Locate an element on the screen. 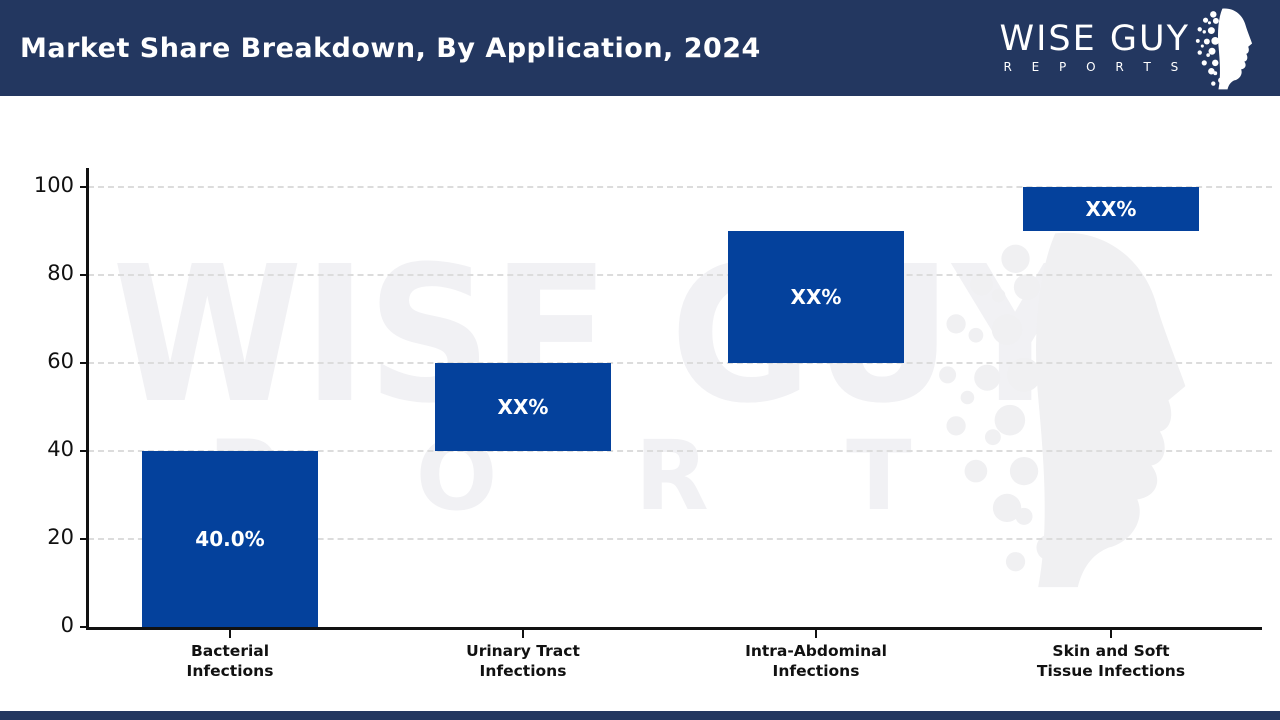 This screenshot has width=1280, height=720. logo-line2: R E P O R T S is located at coordinates (1095, 67).